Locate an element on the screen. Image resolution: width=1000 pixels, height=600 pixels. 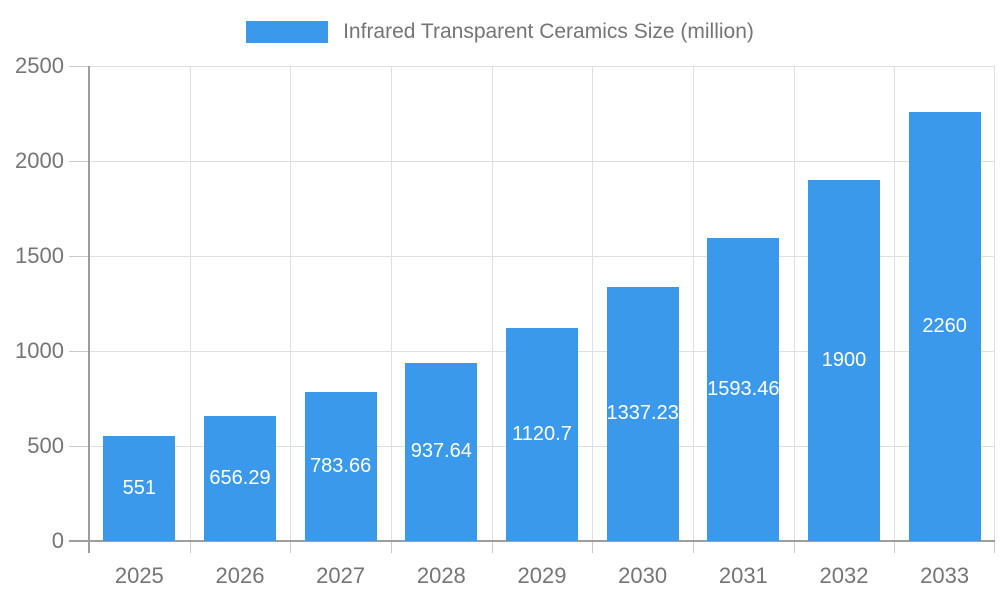
bar: 1593.46 is located at coordinates (743, 389).